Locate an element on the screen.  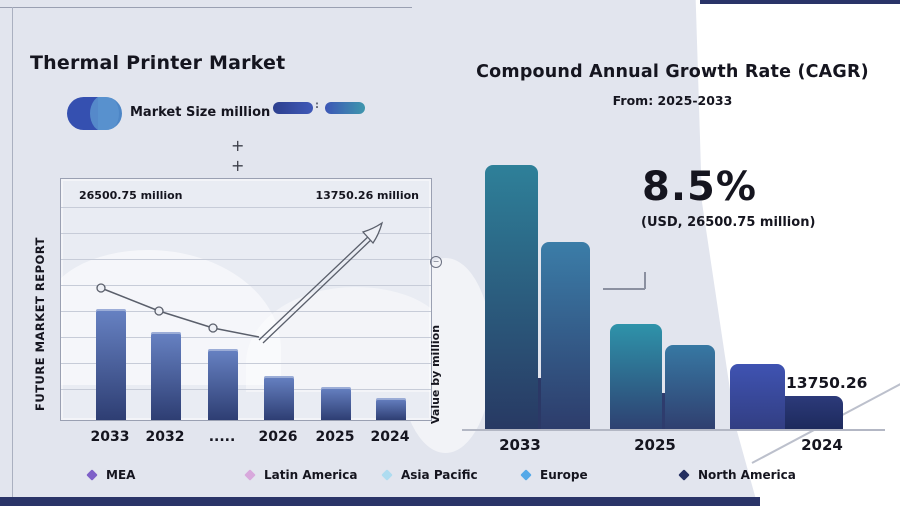
y-axis-label: Value by million is located at coordinates (435, 374).